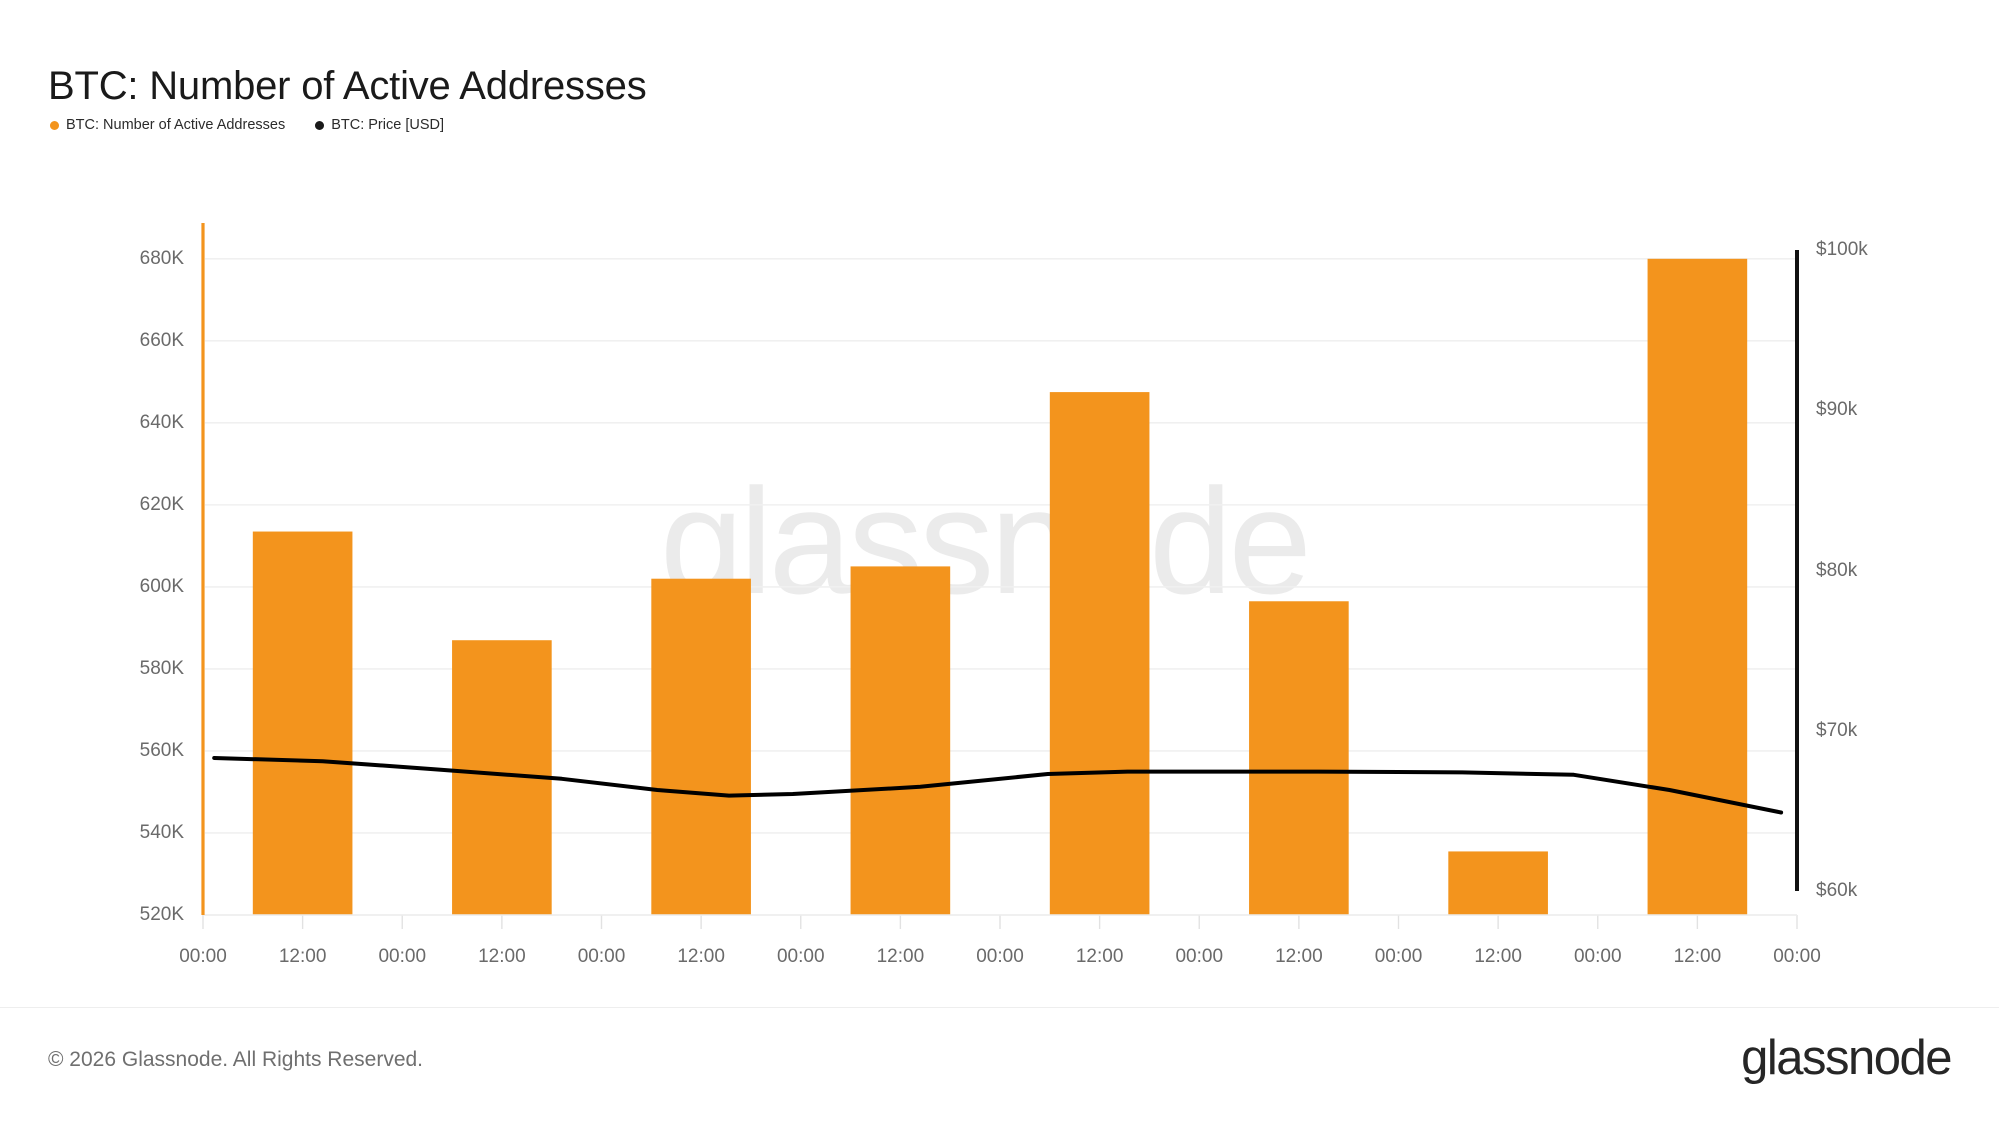  Describe the element at coordinates (387, 125) in the screenshot. I see `legend-item-label: BTC: Price [USD]` at that location.